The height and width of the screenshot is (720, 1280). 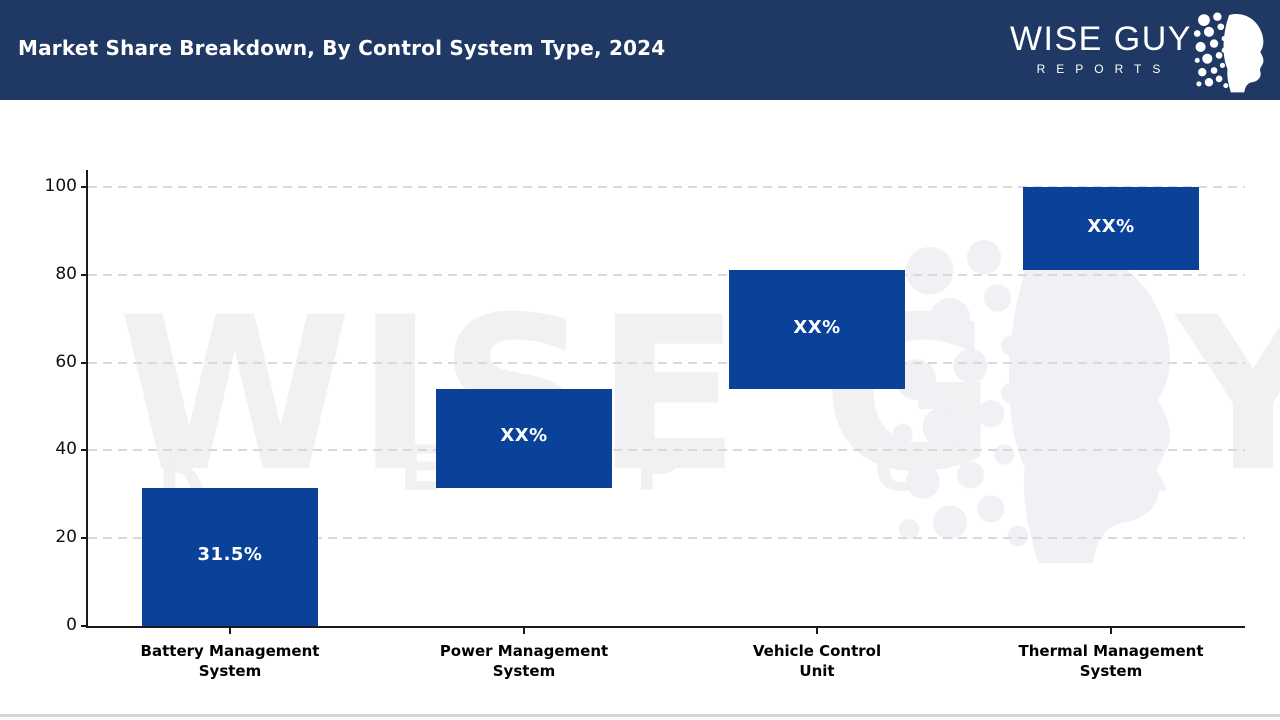 I want to click on watermark-head-icon, so click(x=1029, y=402).